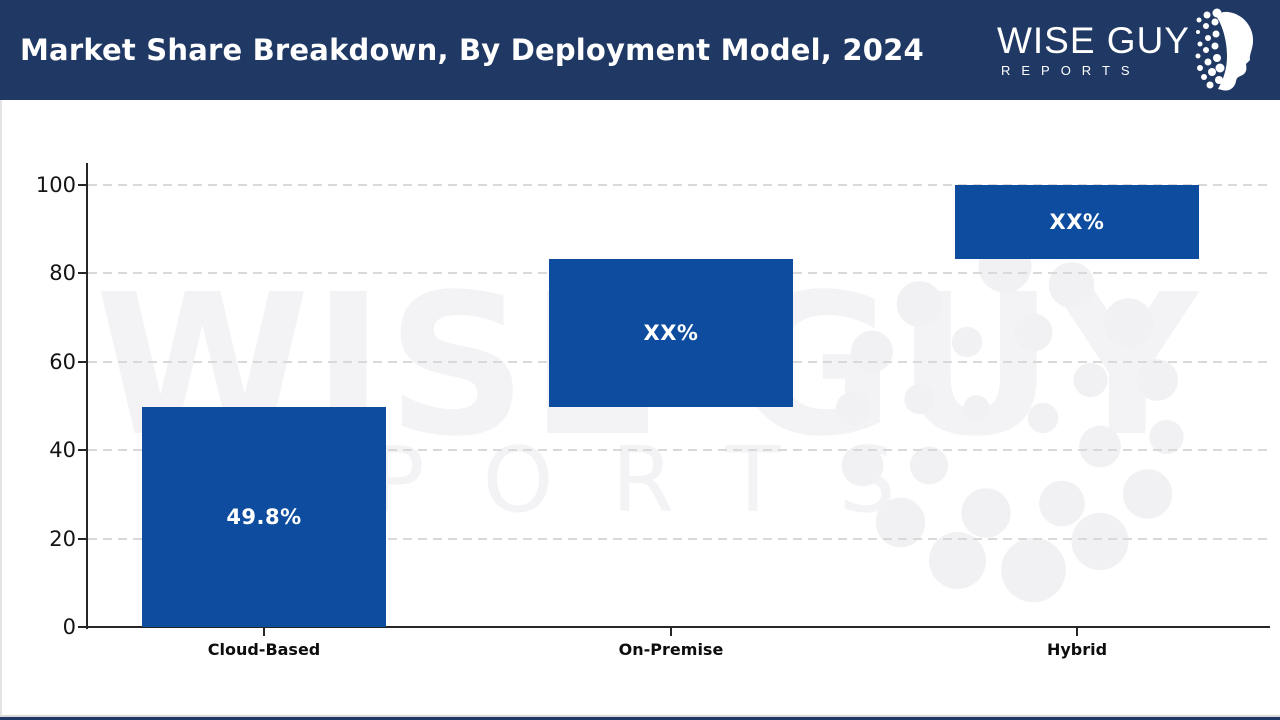 Image resolution: width=1280 pixels, height=720 pixels. What do you see at coordinates (1070, 70) in the screenshot?
I see `brand-subtitle: REPORTS` at bounding box center [1070, 70].